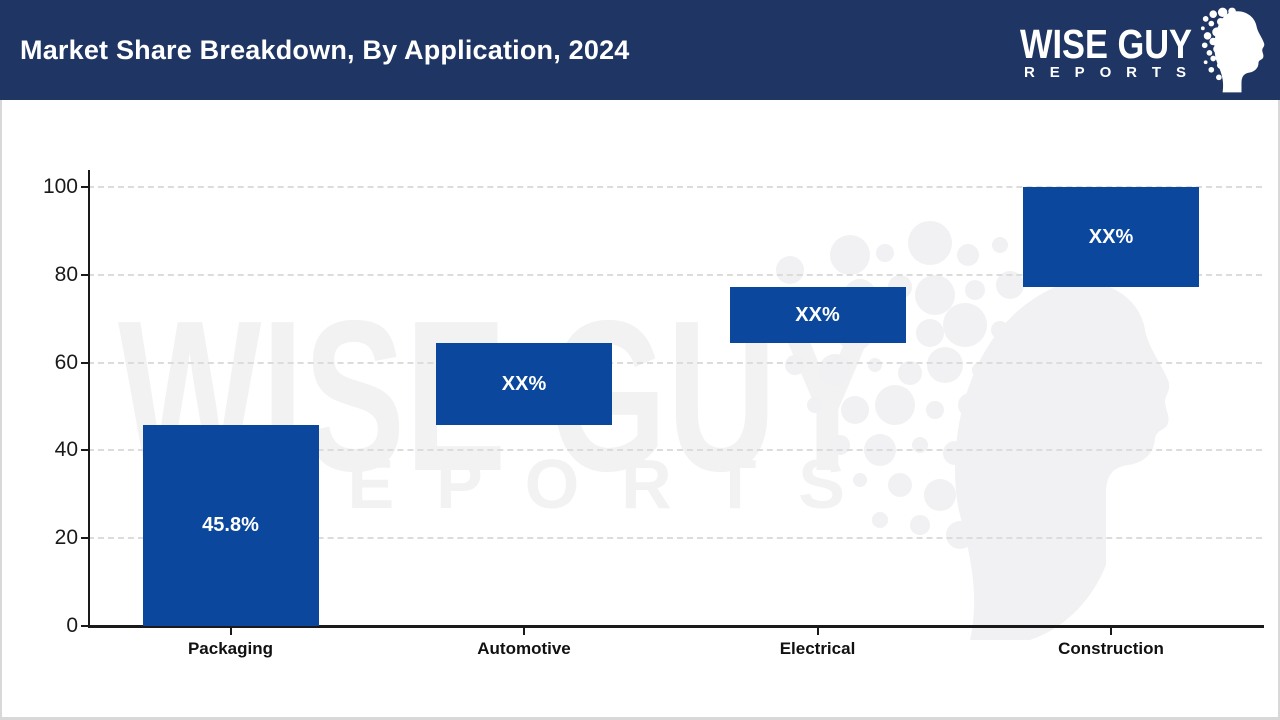 This screenshot has height=720, width=1280. I want to click on x-tick-packaging, so click(230, 631).